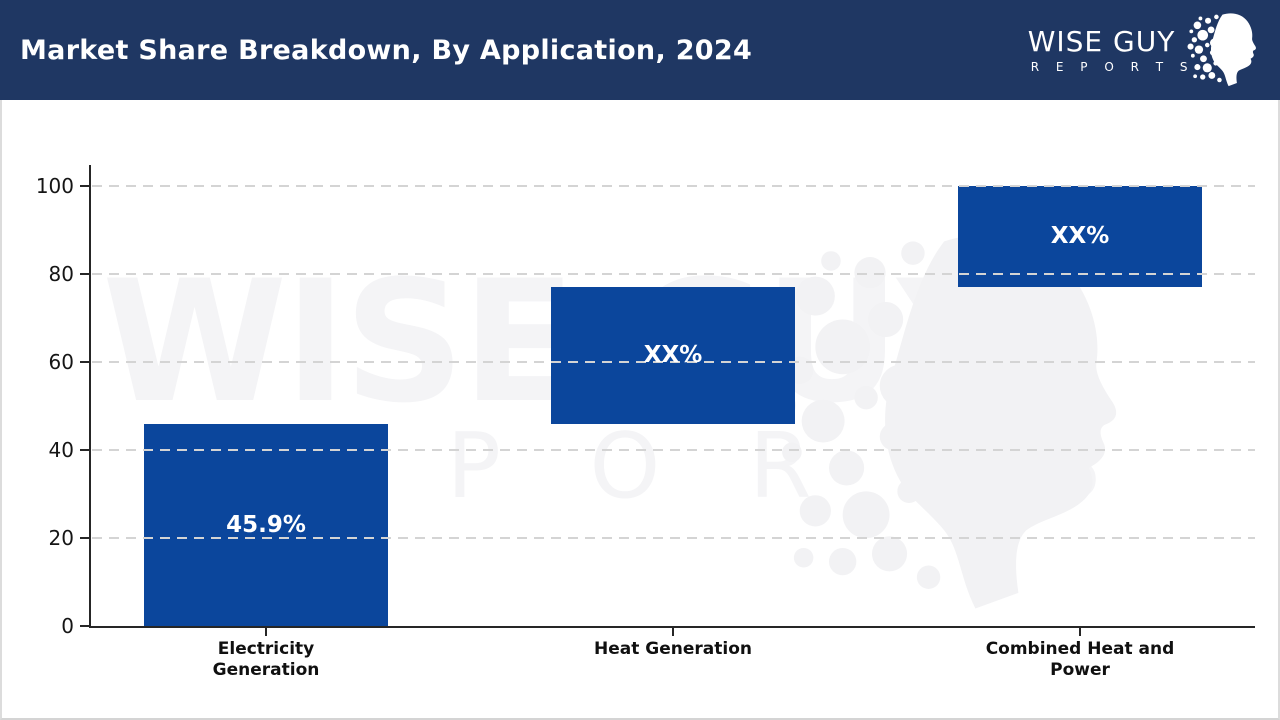  What do you see at coordinates (61, 274) in the screenshot?
I see `y-axis-tick-label: 80` at bounding box center [61, 274].